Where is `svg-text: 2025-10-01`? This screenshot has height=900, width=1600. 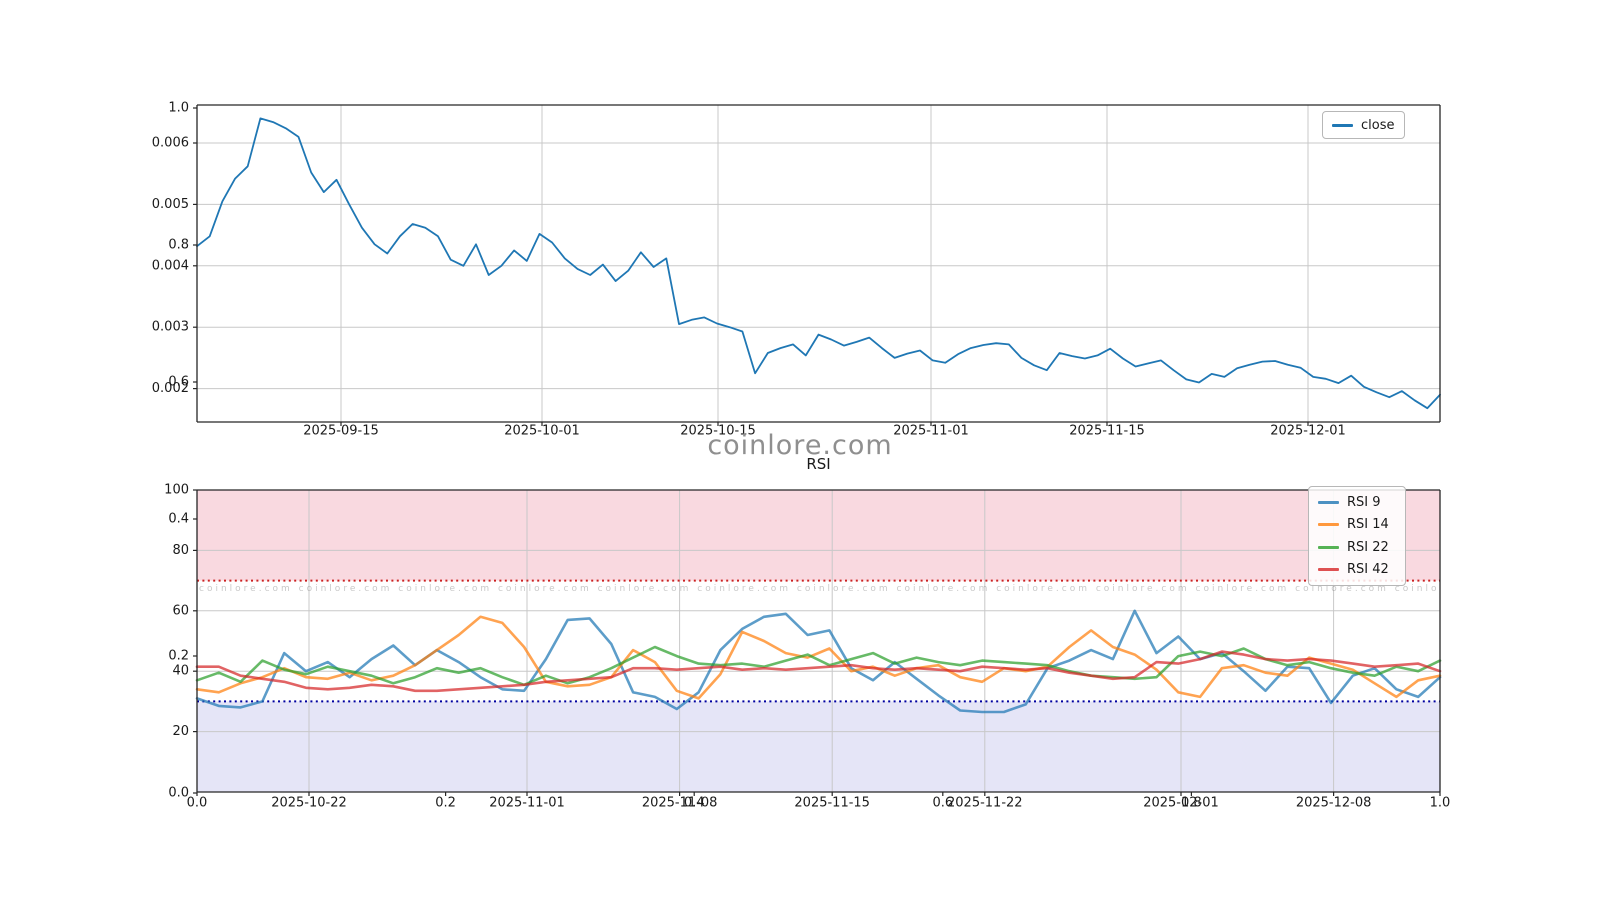
svg-text: 2025-10-01 is located at coordinates (542, 431).